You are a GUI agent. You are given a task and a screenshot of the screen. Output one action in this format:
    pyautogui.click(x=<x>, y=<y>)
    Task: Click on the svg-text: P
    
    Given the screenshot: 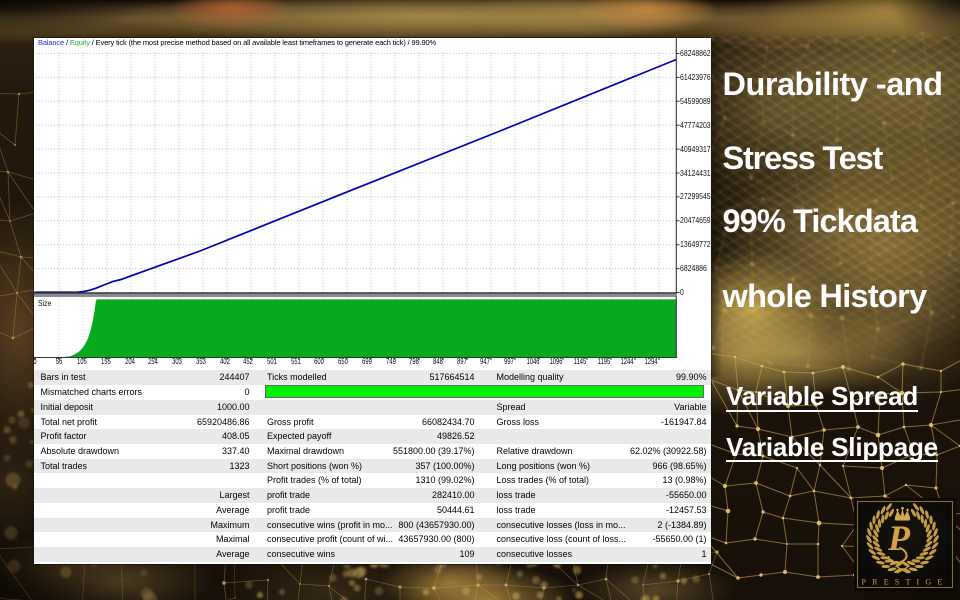 What is the action you would take?
    pyautogui.click(x=899, y=538)
    